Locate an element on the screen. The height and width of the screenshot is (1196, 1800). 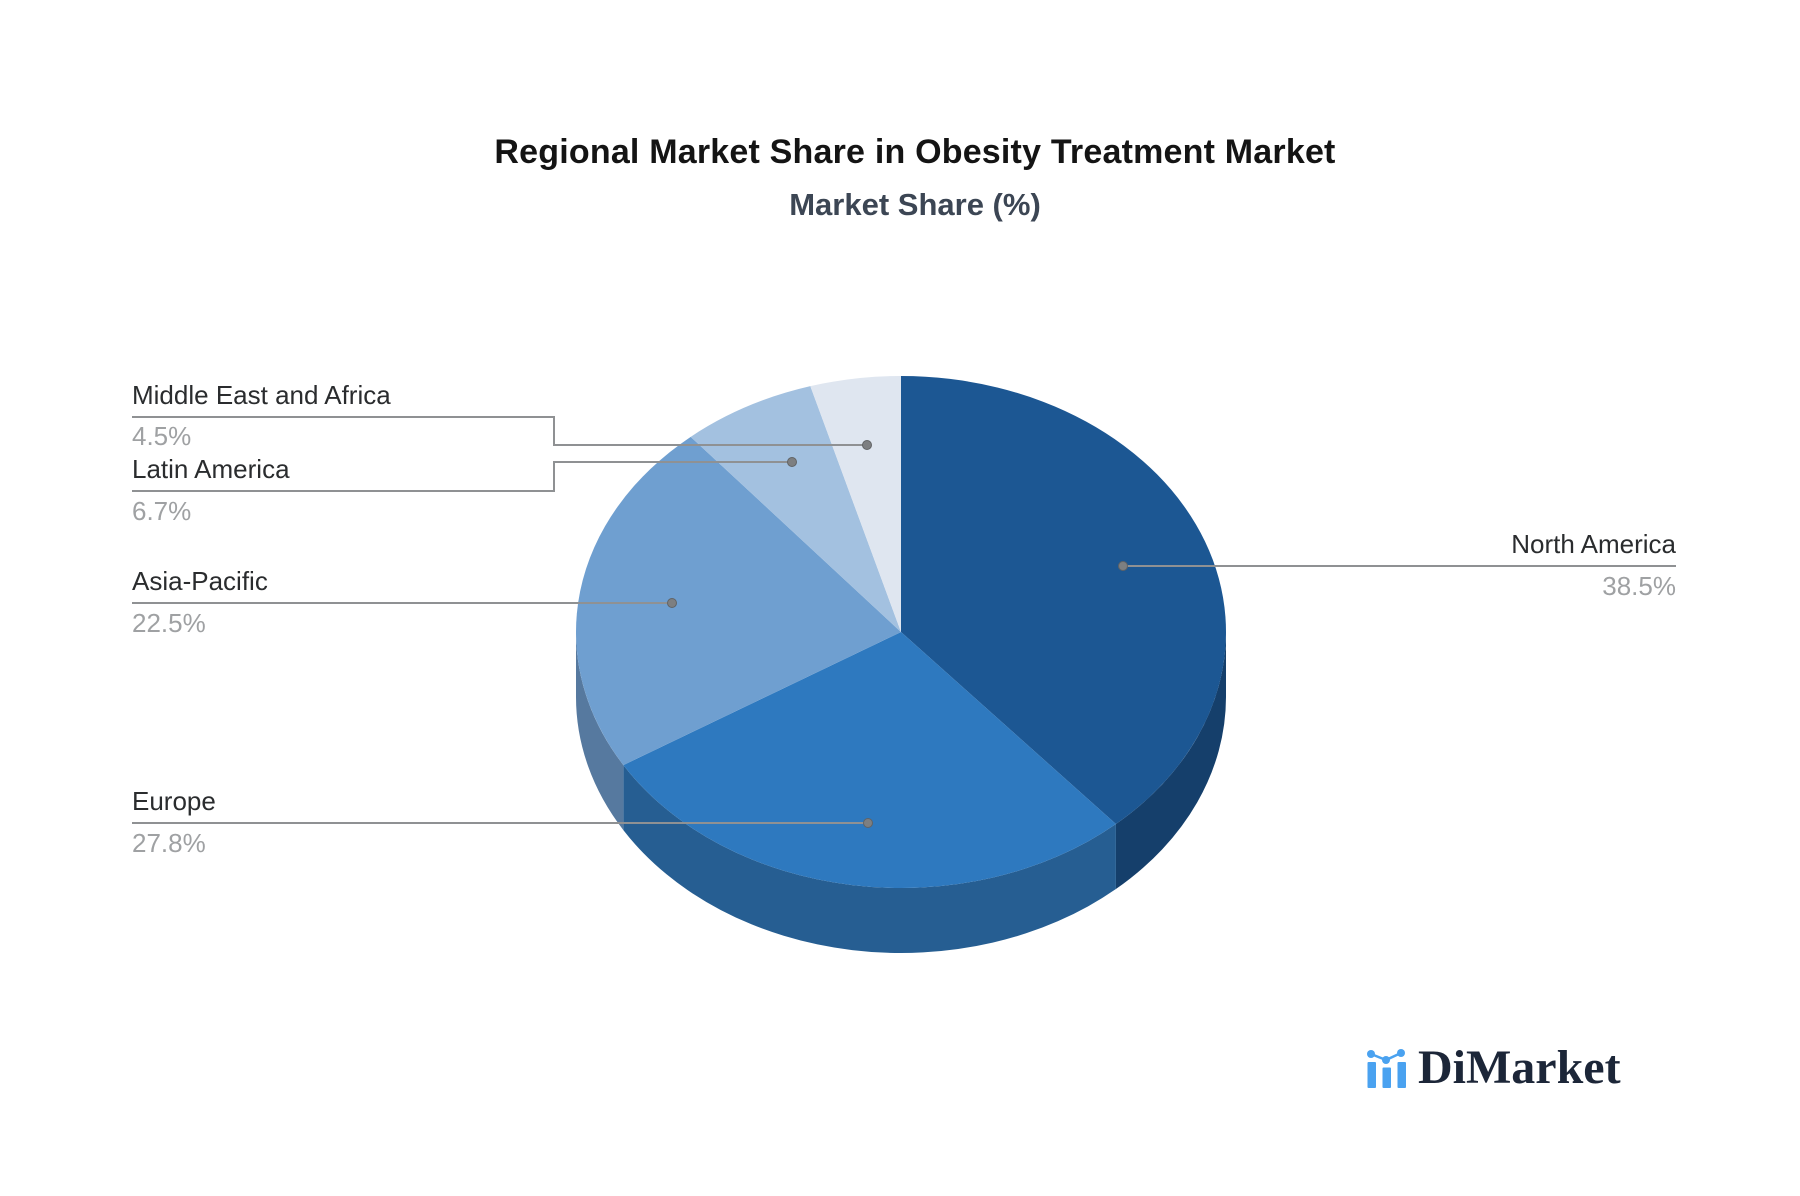
slice-value-latin-america: 6.7% is located at coordinates (162, 511).